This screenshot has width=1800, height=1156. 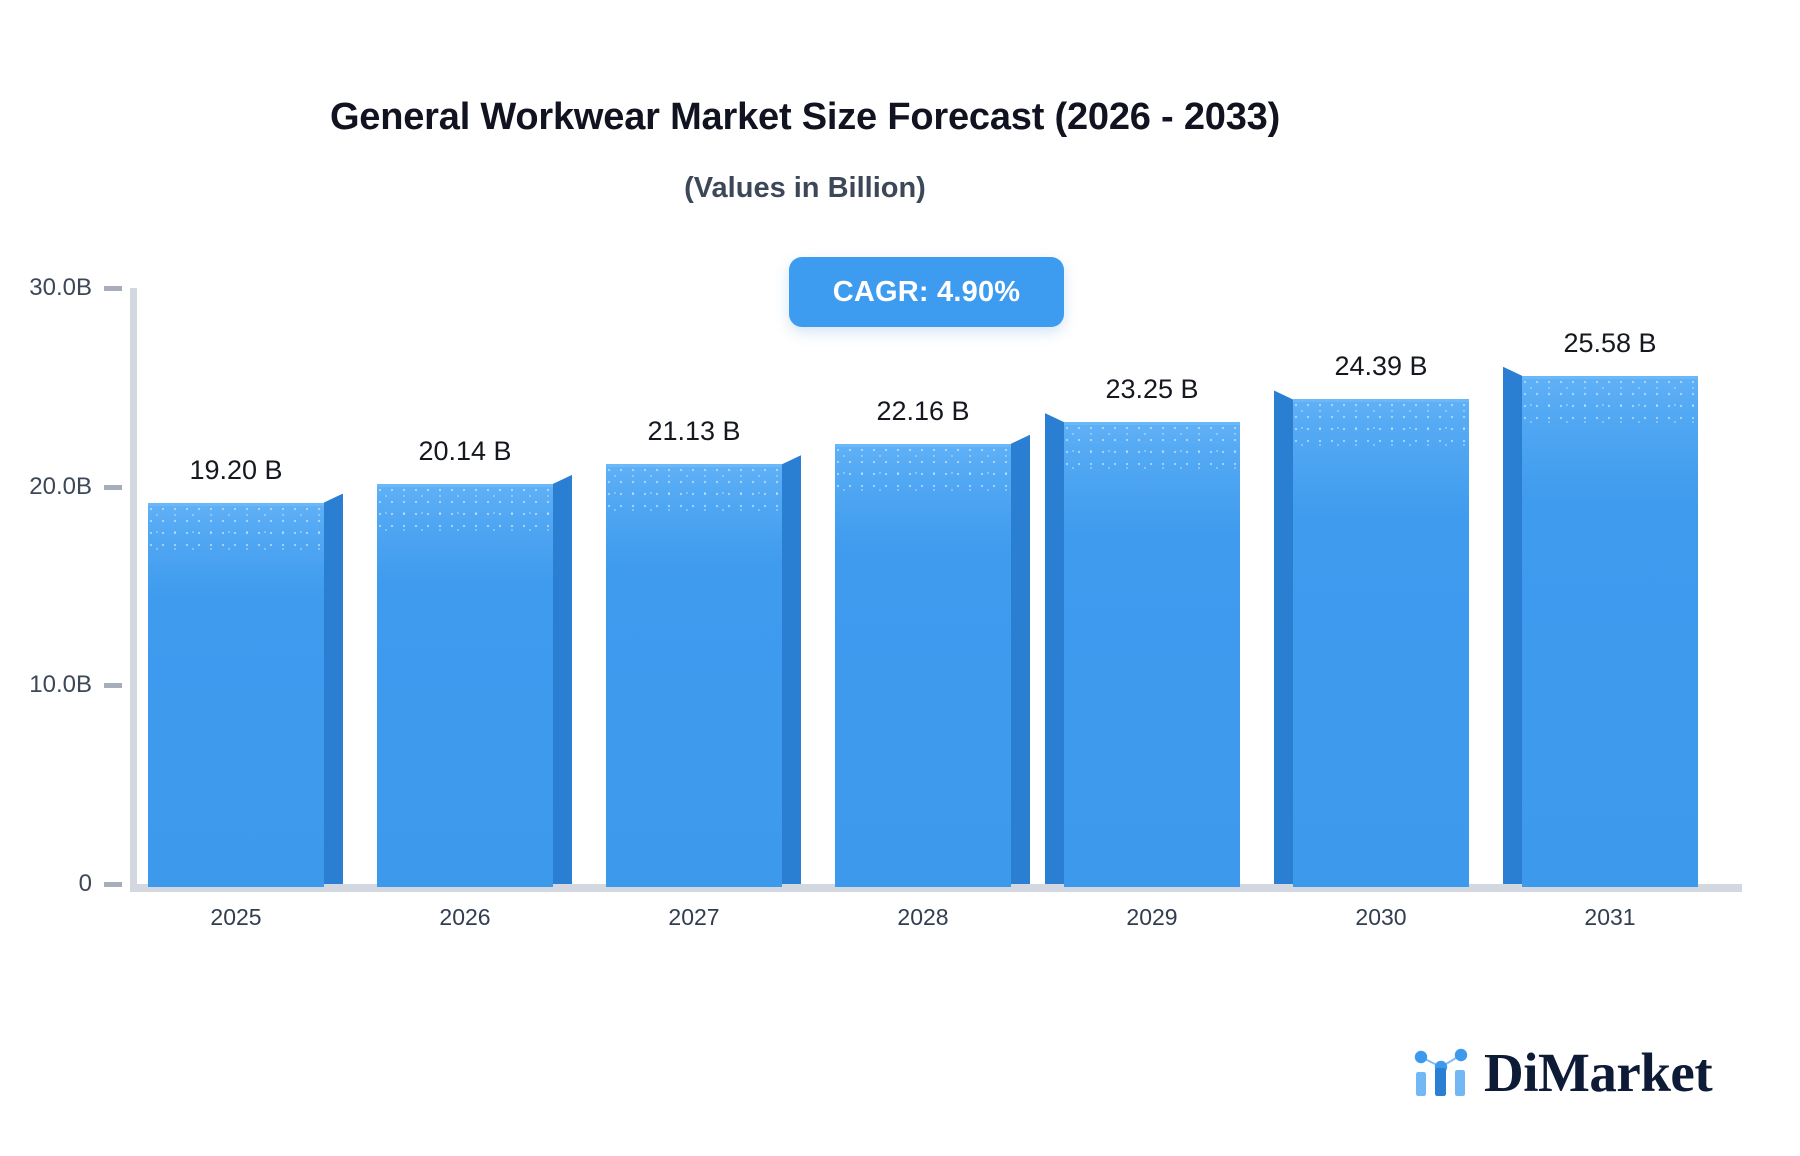 What do you see at coordinates (236, 917) in the screenshot?
I see `x-axis-label-2025: 2025` at bounding box center [236, 917].